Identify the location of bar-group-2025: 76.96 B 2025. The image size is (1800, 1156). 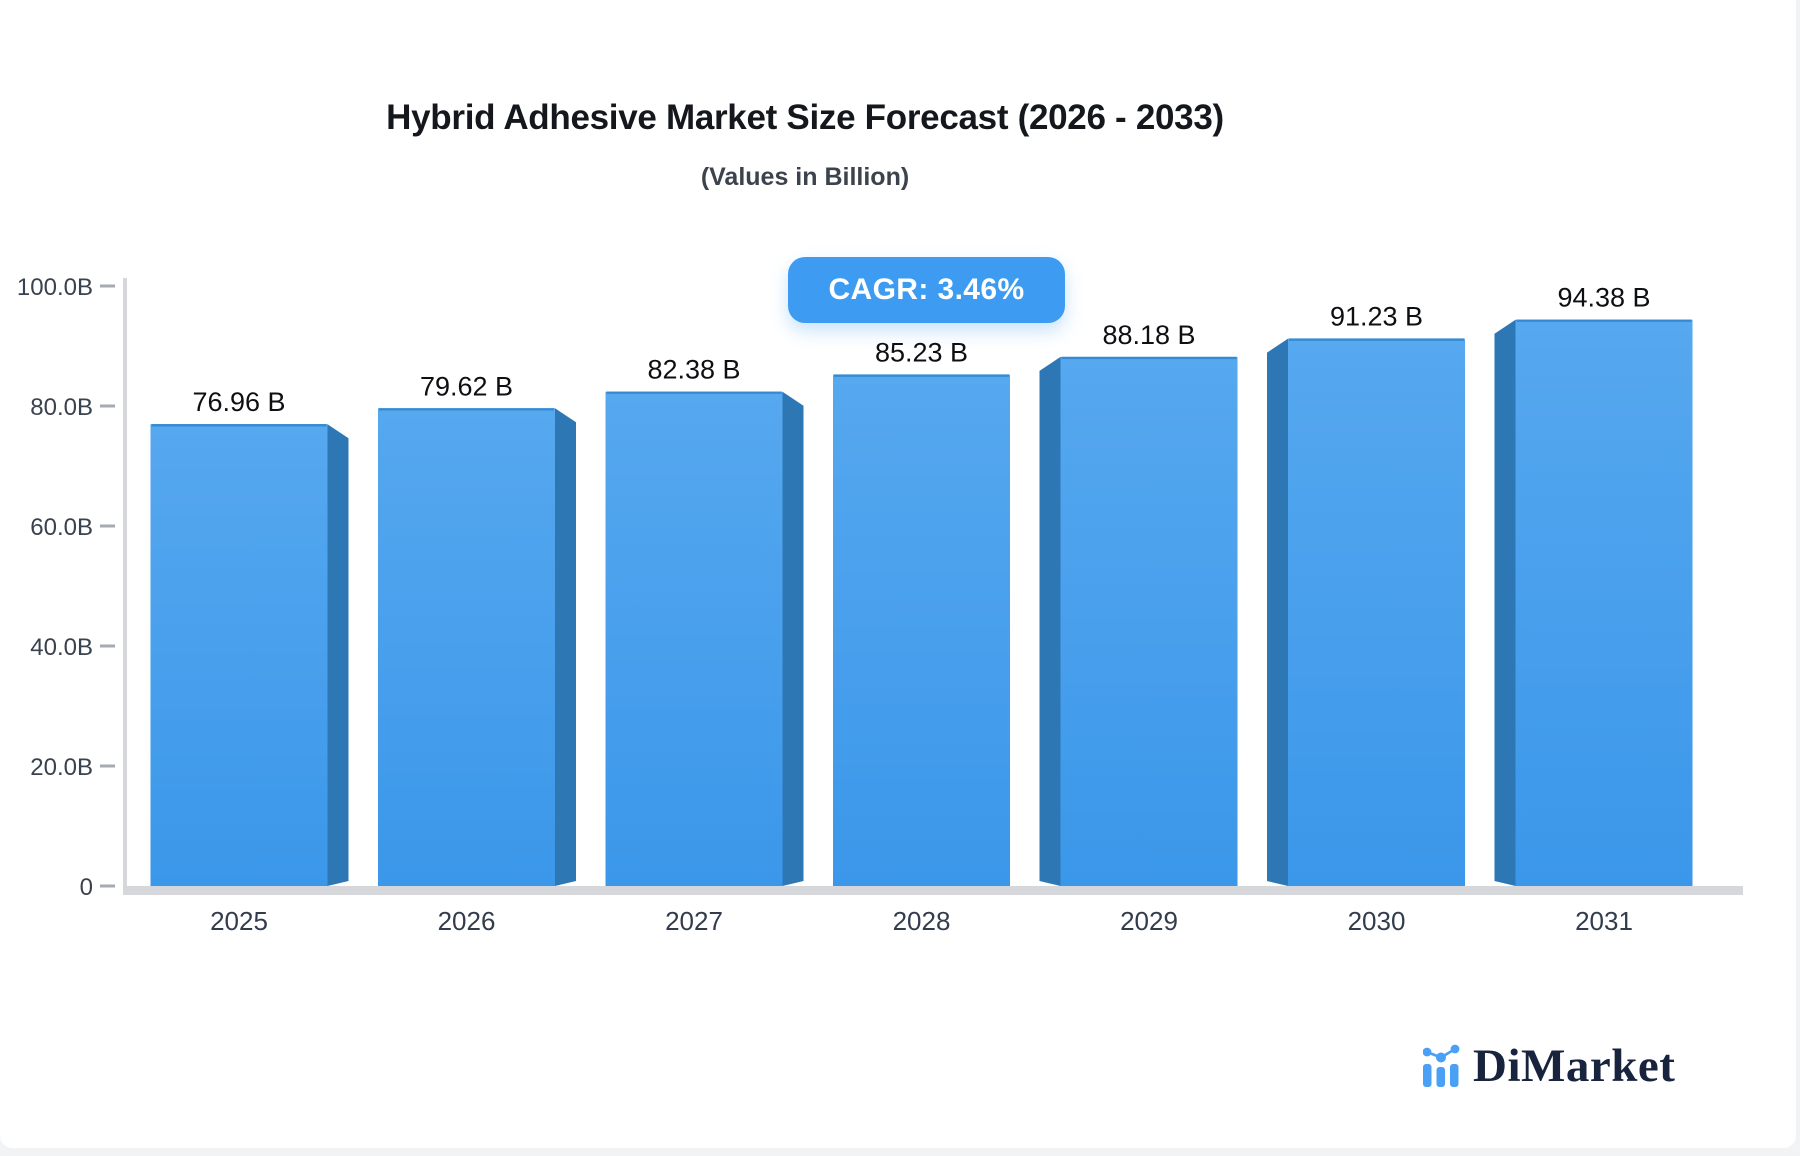
(249, 661).